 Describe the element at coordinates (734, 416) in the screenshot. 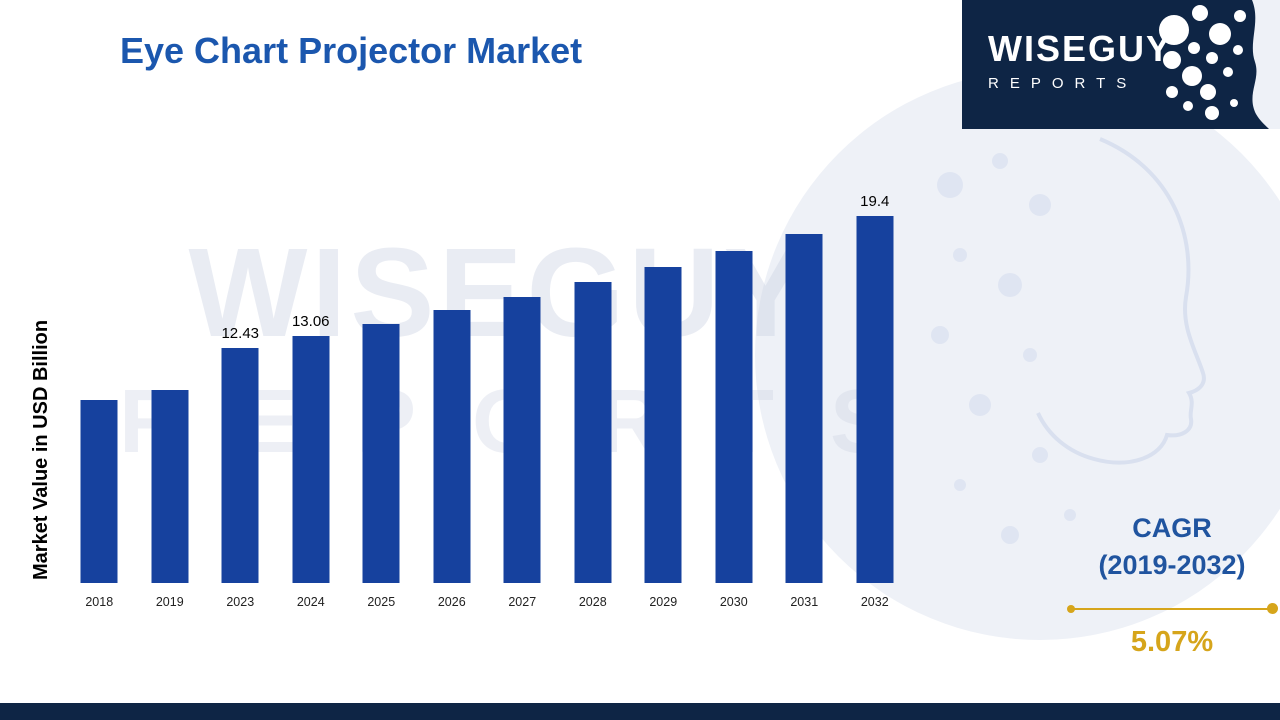

I see `bar-2030` at that location.